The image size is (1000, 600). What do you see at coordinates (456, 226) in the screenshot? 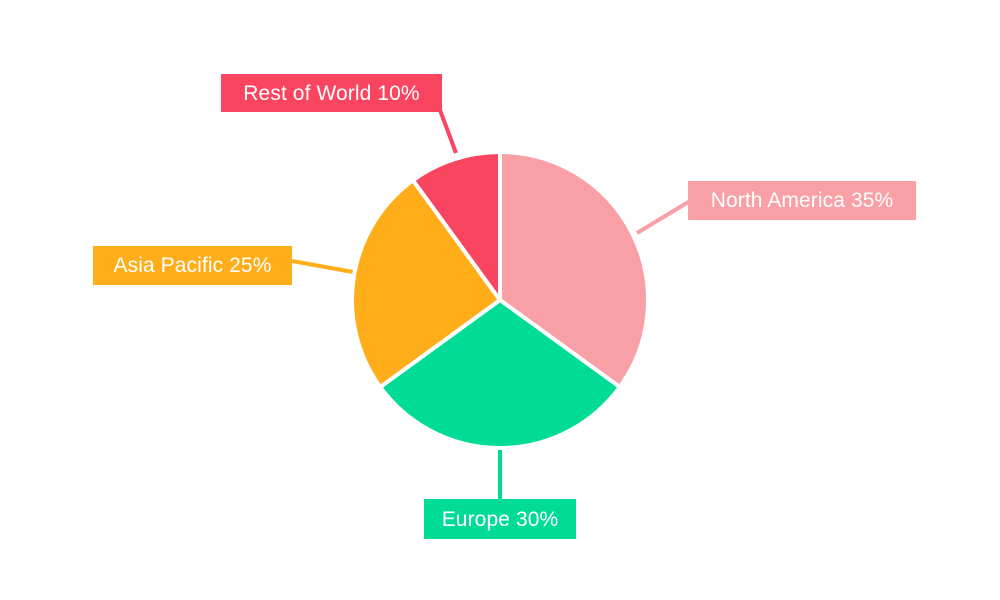
I see `pie-slice-rest-of-world` at bounding box center [456, 226].